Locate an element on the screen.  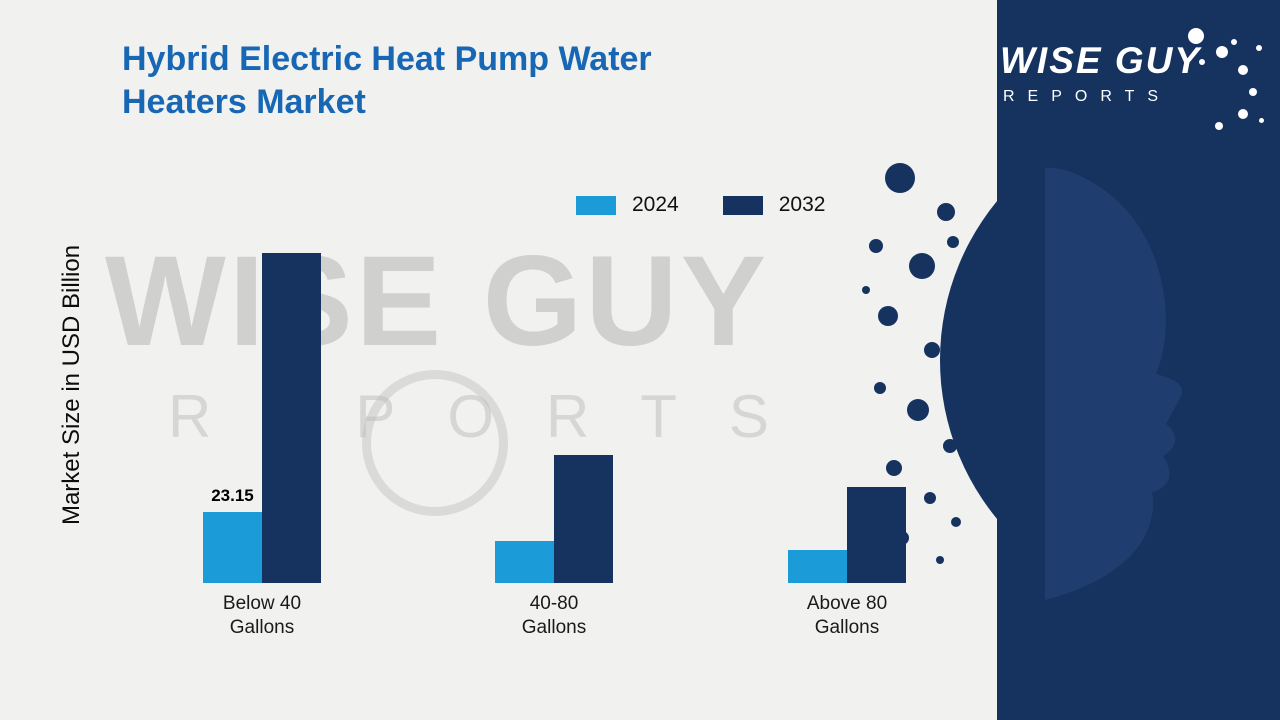
bar-2032-40-80-gallons is located at coordinates (583, 519).